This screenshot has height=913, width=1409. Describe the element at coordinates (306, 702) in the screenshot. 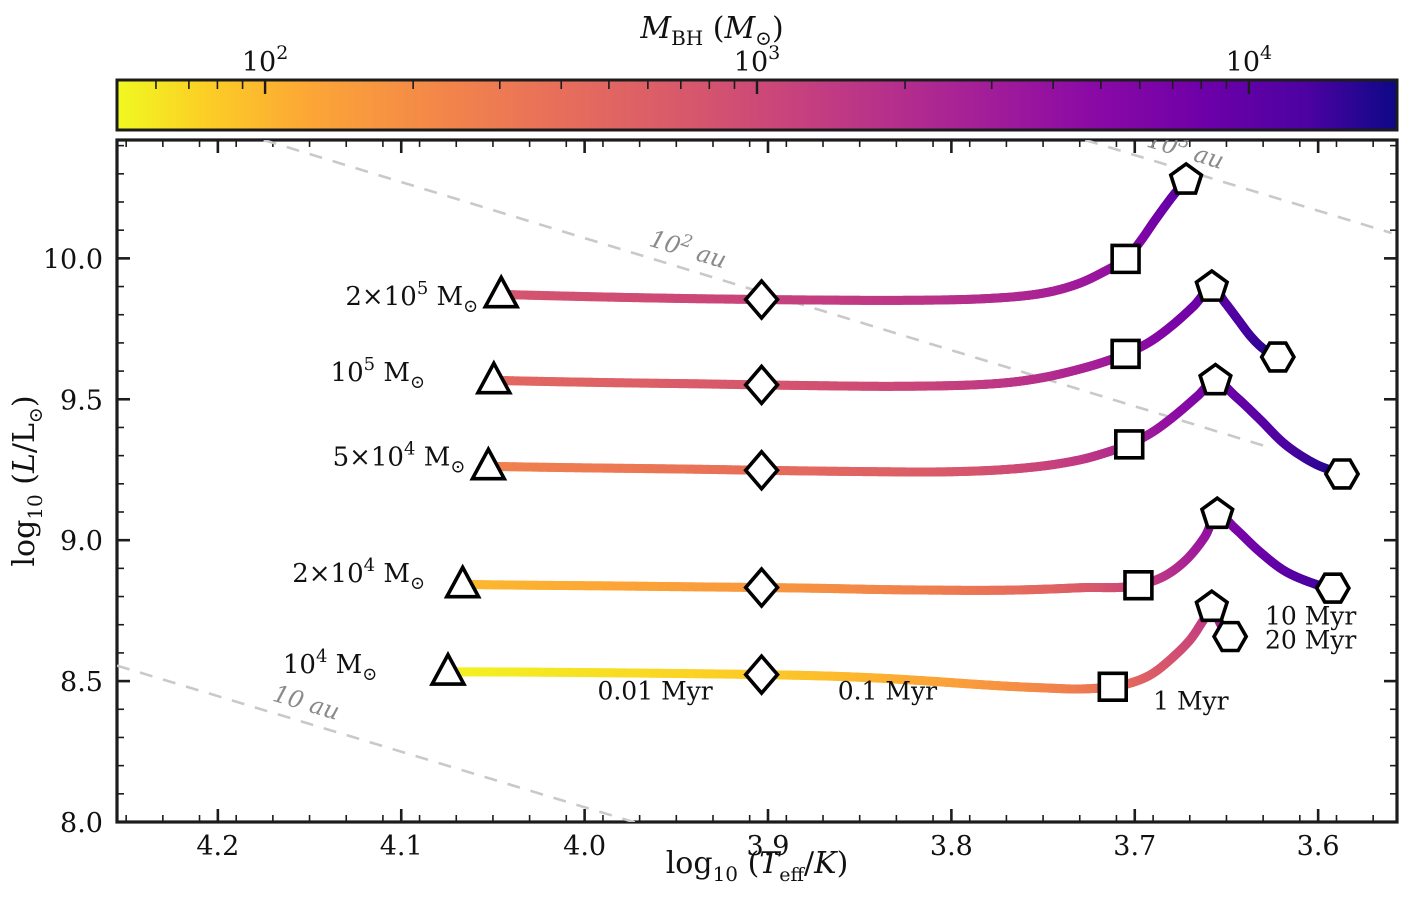

I see `radius-line-label: 10 au` at that location.